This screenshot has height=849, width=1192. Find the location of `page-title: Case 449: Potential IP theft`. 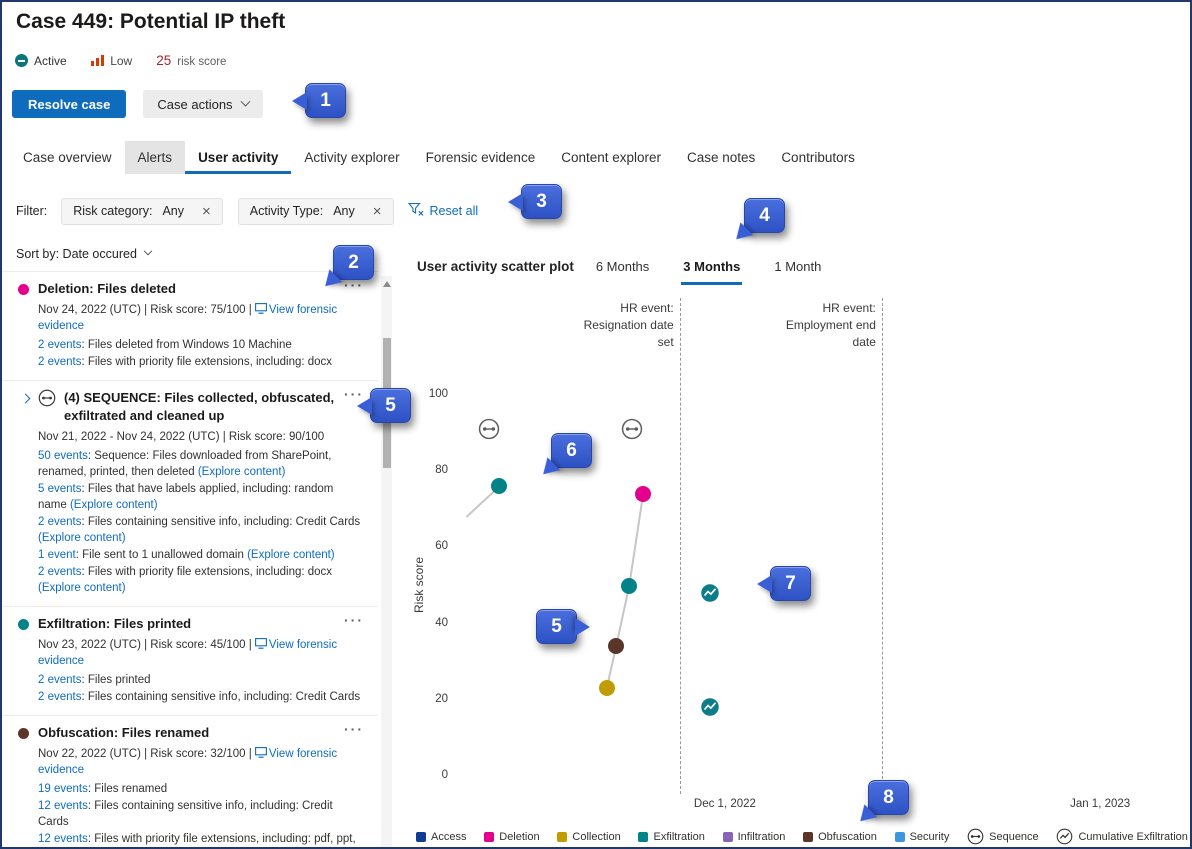

page-title: Case 449: Potential IP theft is located at coordinates (151, 21).